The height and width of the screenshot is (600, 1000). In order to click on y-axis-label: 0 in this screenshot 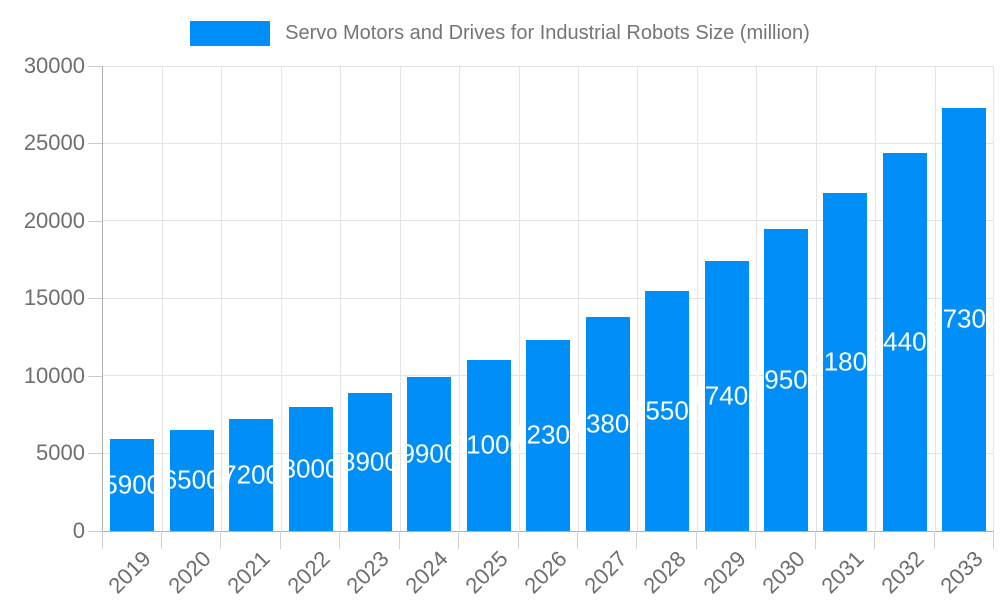, I will do `click(78, 530)`.